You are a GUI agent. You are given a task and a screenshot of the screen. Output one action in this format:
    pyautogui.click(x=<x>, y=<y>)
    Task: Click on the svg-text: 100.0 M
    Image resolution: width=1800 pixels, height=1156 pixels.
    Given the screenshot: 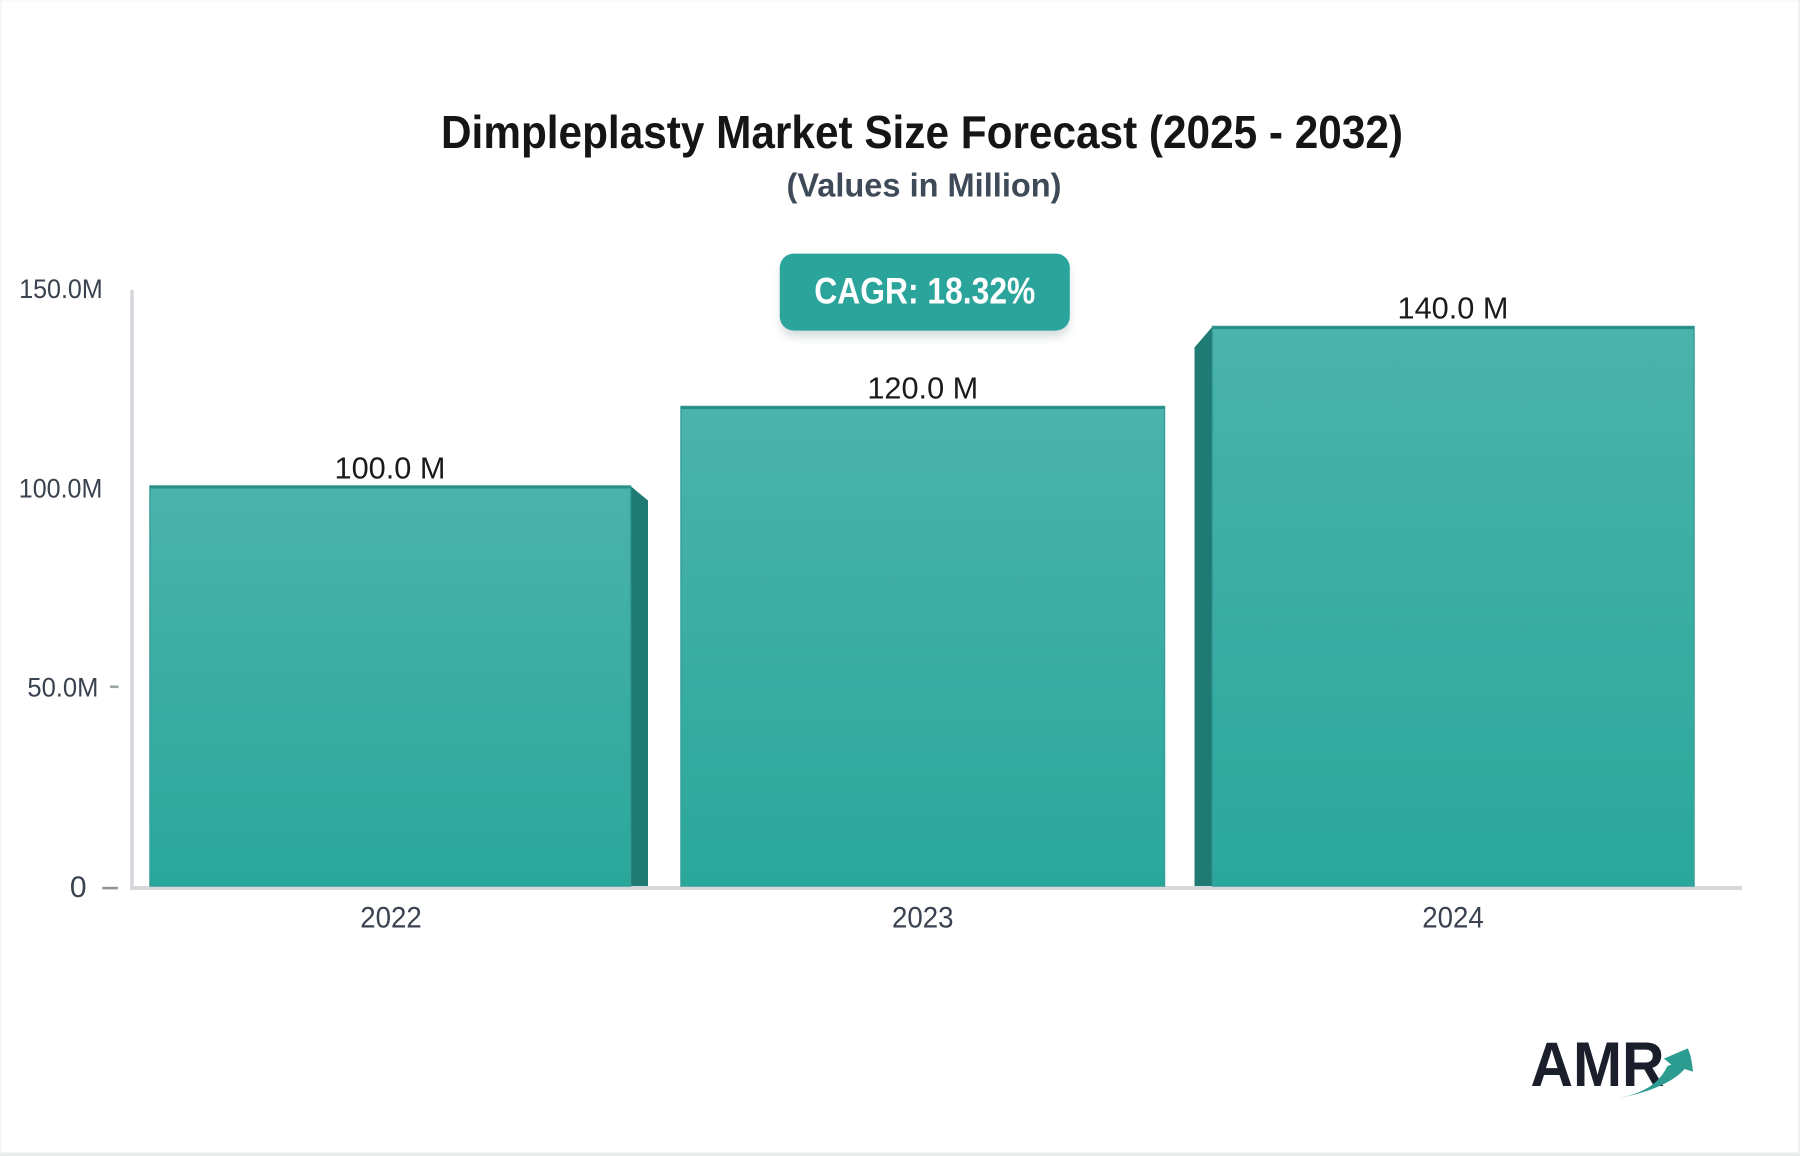 What is the action you would take?
    pyautogui.click(x=390, y=468)
    